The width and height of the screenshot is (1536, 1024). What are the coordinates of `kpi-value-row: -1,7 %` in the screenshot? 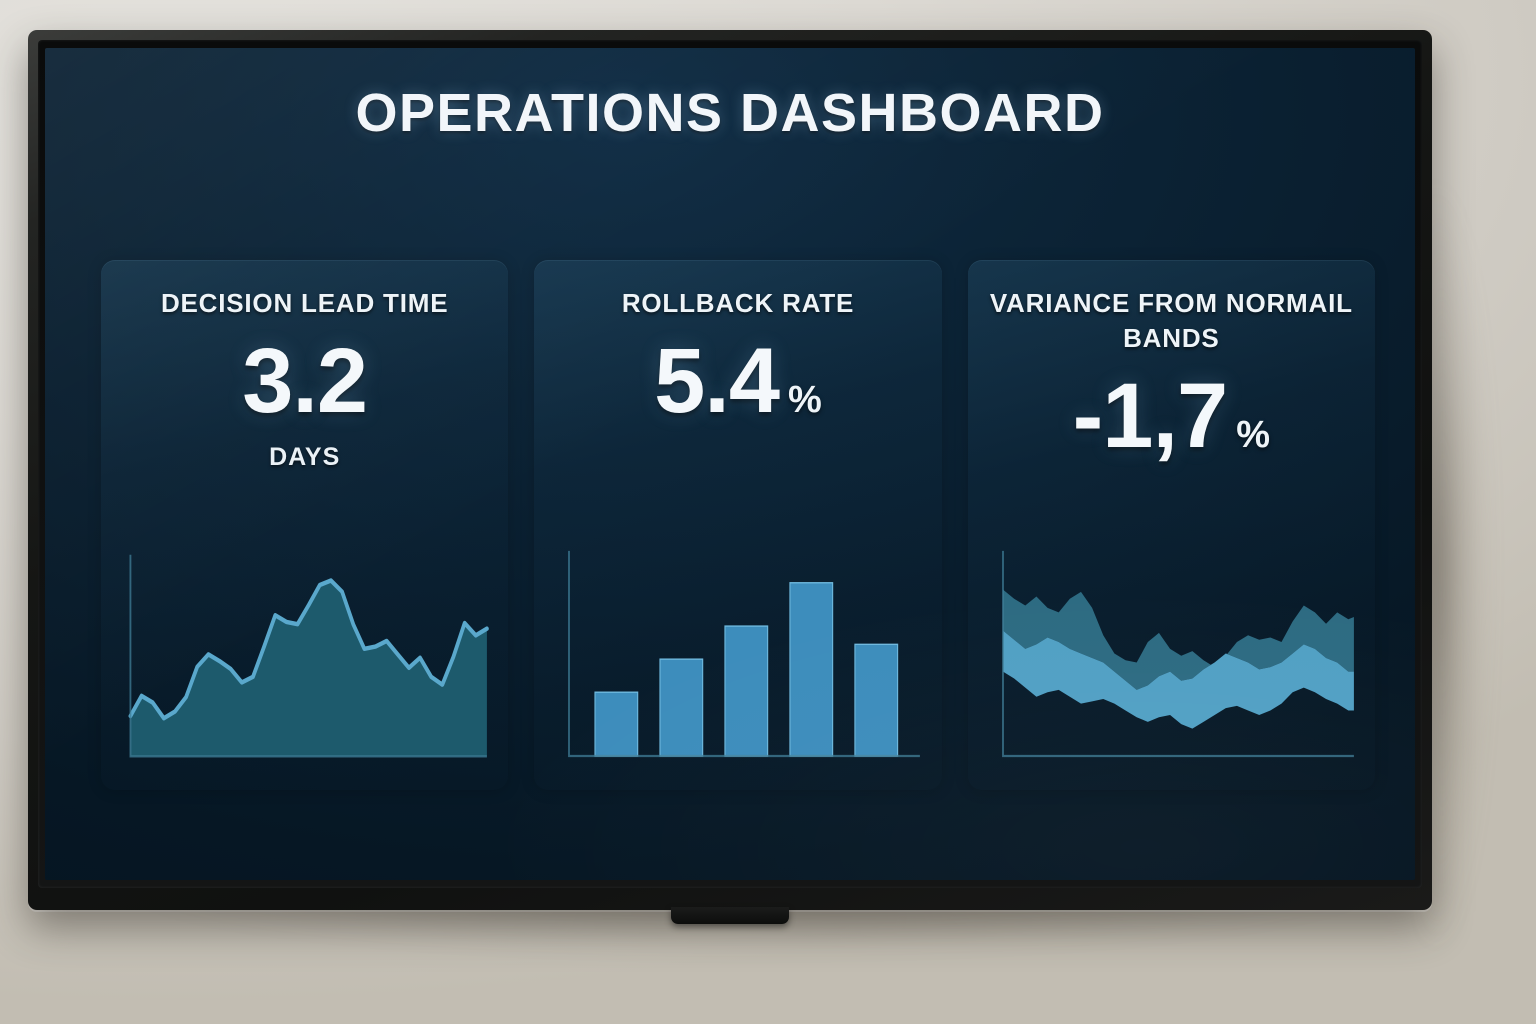 It's located at (1171, 416).